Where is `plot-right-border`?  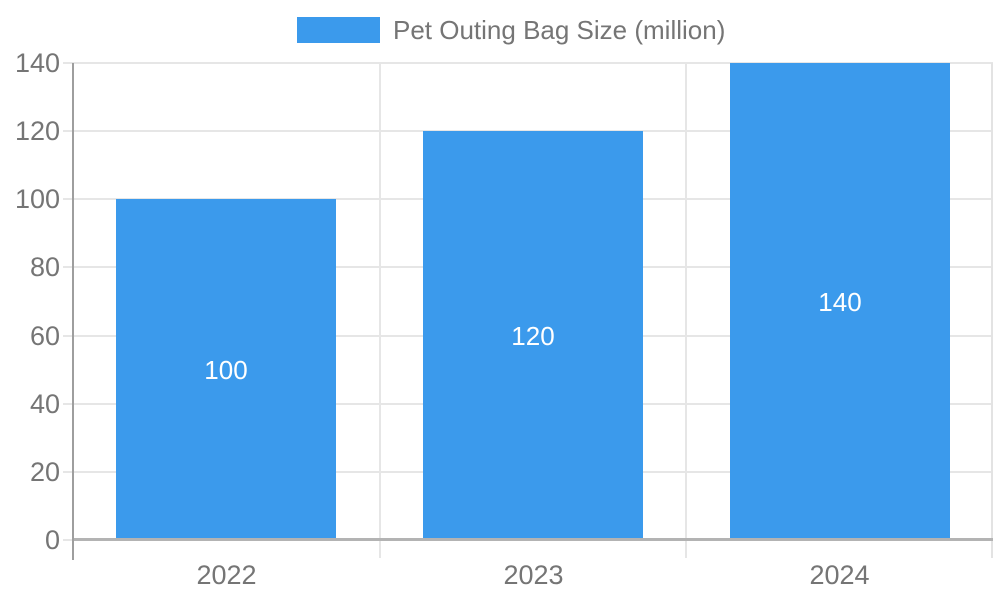 plot-right-border is located at coordinates (992, 310).